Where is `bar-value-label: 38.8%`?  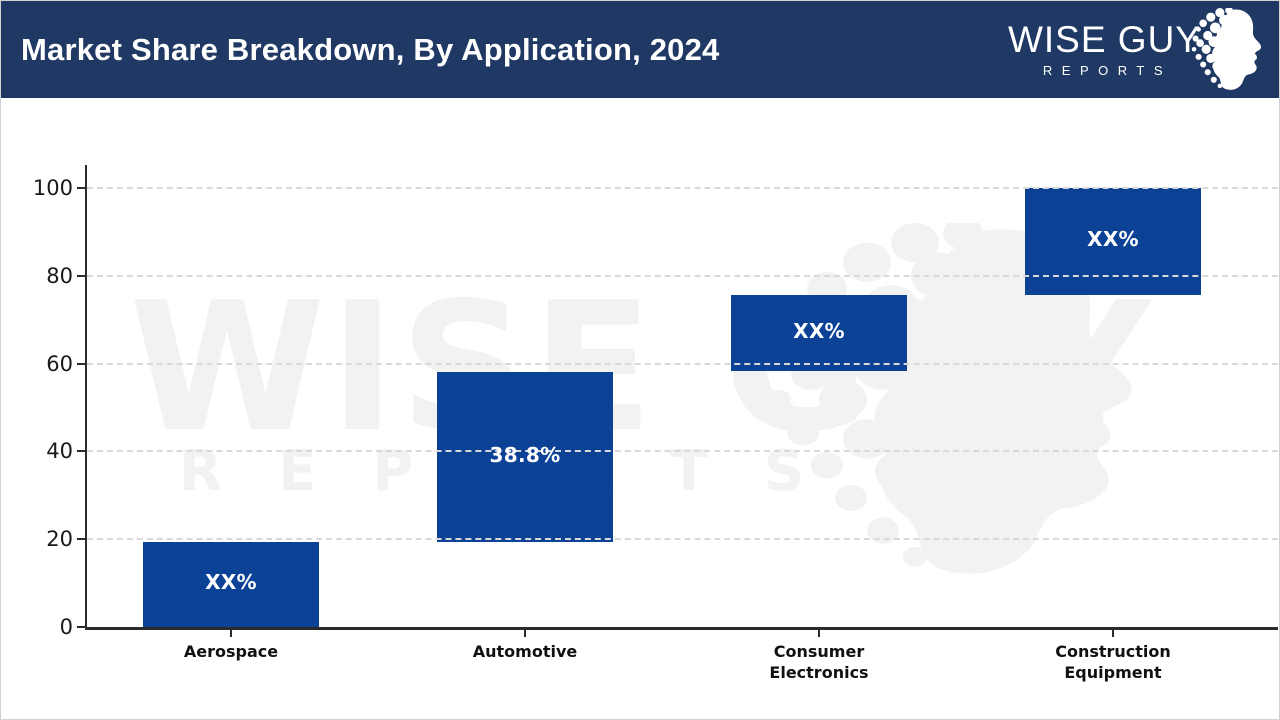 bar-value-label: 38.8% is located at coordinates (525, 454).